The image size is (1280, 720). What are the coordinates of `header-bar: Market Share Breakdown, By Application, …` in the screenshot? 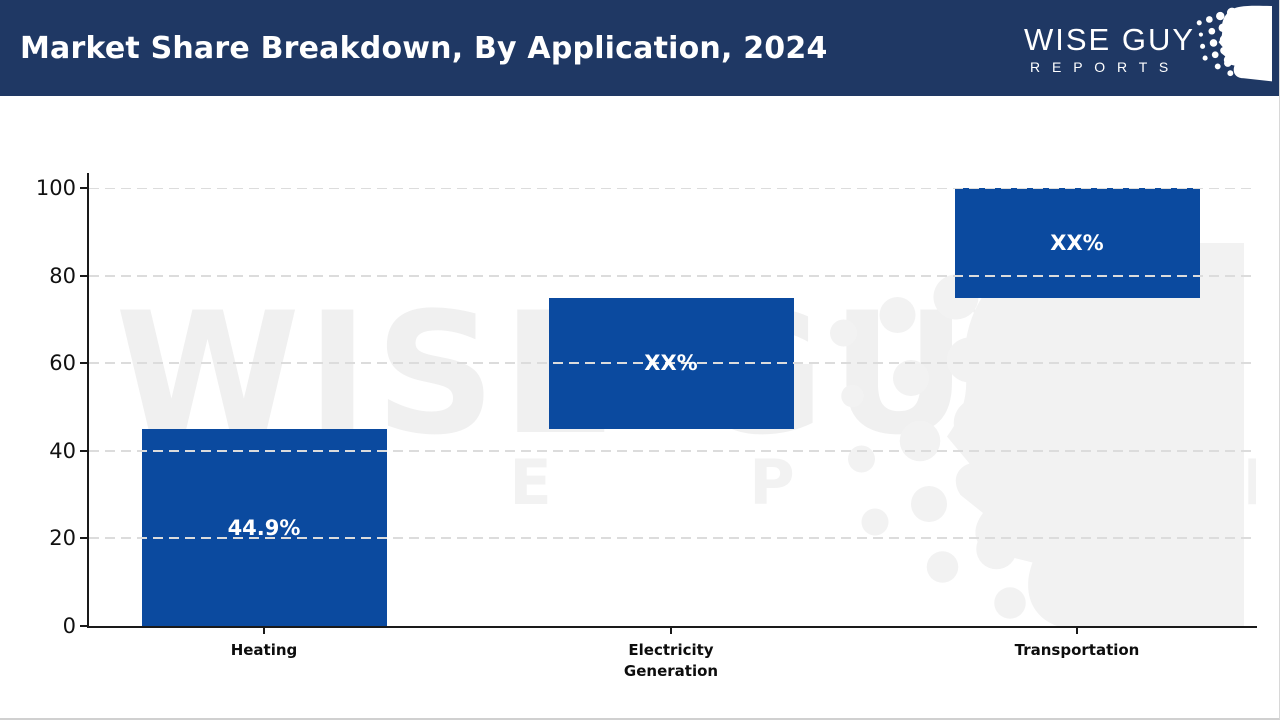 It's located at (639, 48).